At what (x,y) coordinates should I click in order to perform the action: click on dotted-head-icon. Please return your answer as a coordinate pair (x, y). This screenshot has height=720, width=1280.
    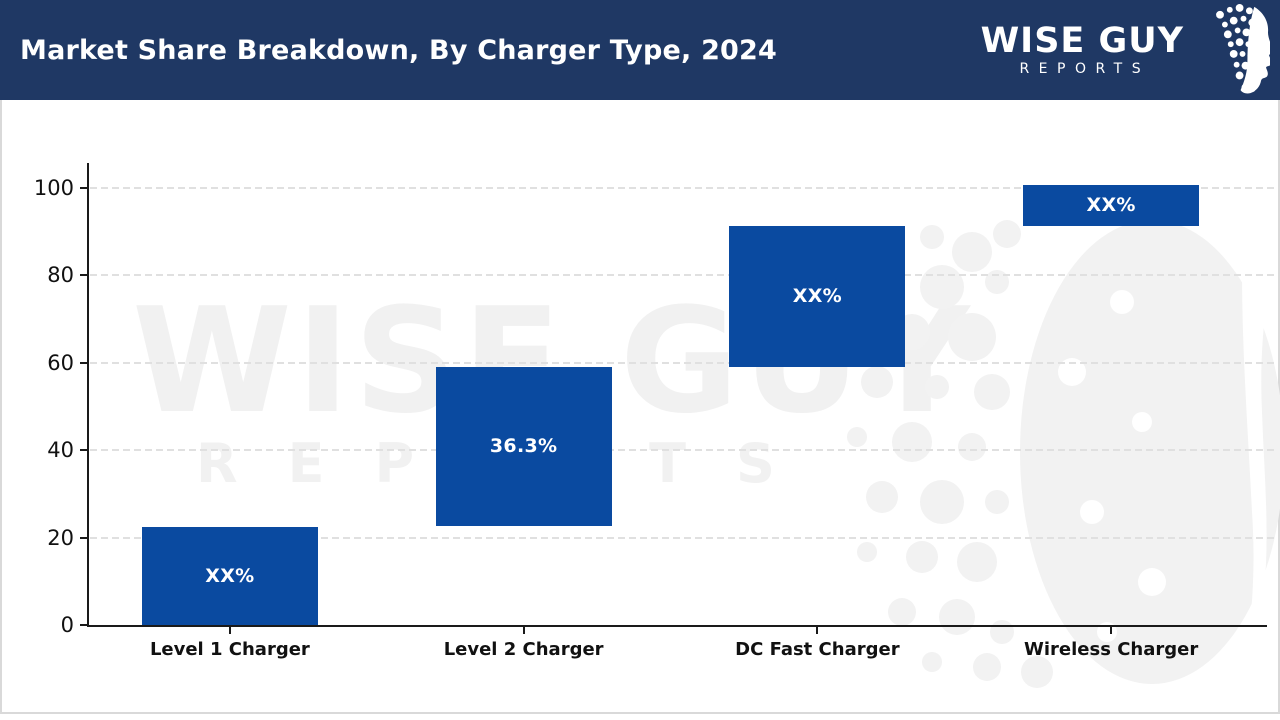
    Looking at the image, I should click on (1243, 48).